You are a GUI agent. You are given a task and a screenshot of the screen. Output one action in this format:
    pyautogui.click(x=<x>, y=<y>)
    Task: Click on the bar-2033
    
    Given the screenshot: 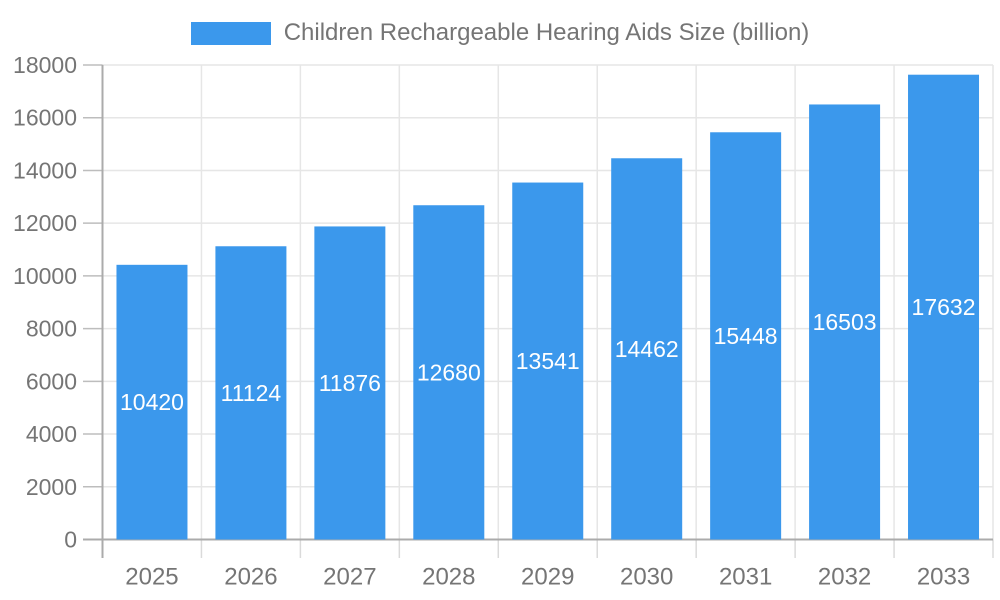 What is the action you would take?
    pyautogui.click(x=944, y=307)
    